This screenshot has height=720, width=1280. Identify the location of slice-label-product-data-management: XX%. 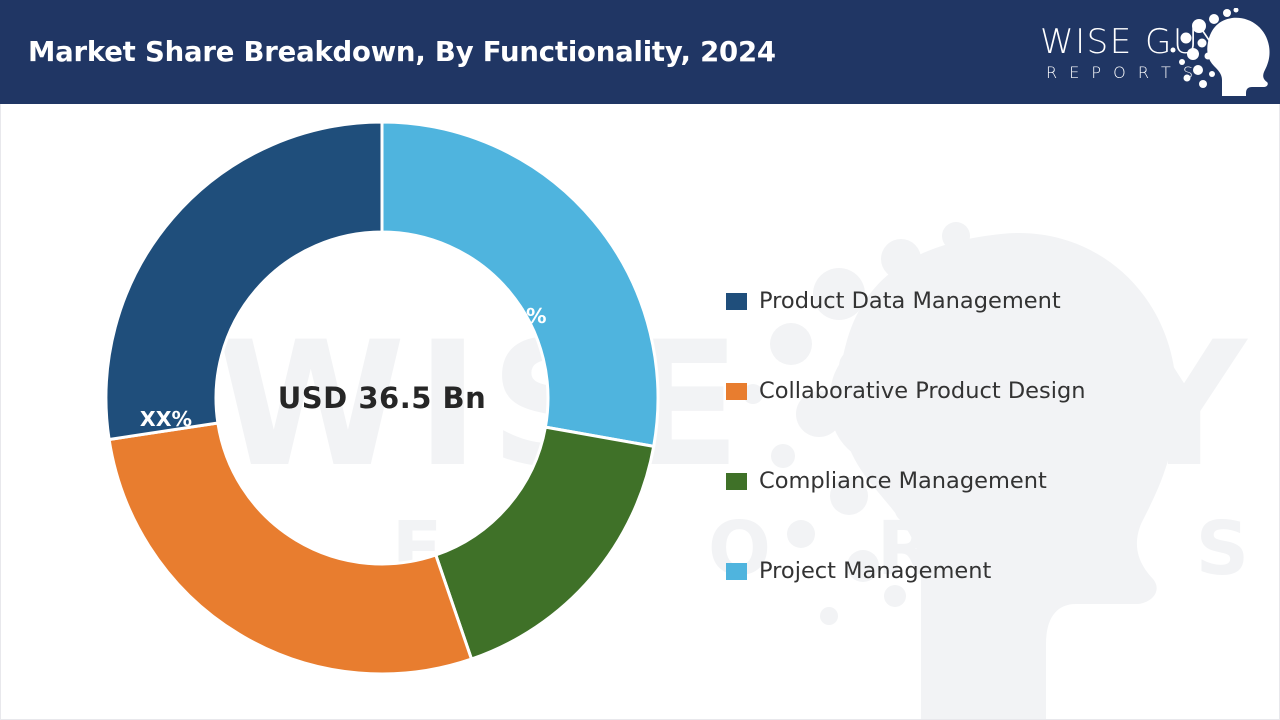
(166, 419).